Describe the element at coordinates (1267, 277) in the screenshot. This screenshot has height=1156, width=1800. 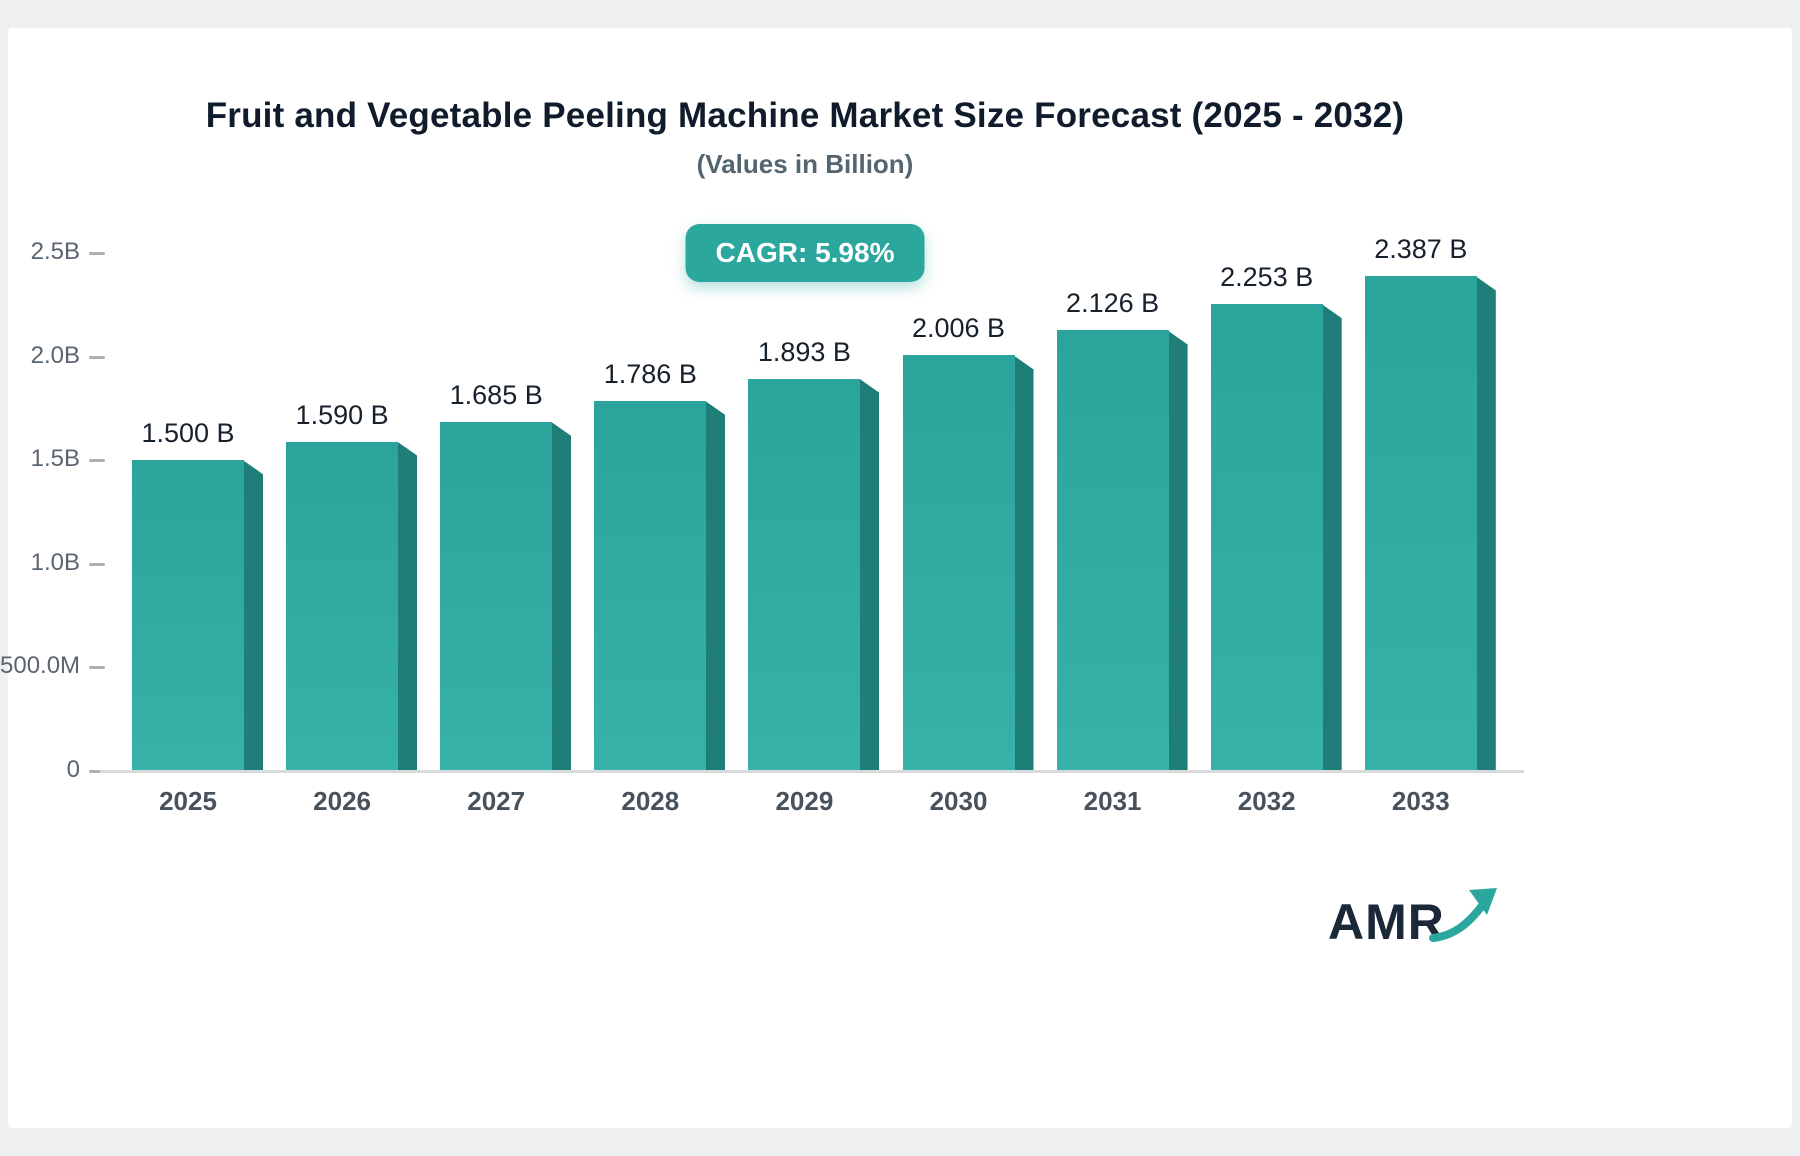
I see `bar-value-label: 2.253 B` at that location.